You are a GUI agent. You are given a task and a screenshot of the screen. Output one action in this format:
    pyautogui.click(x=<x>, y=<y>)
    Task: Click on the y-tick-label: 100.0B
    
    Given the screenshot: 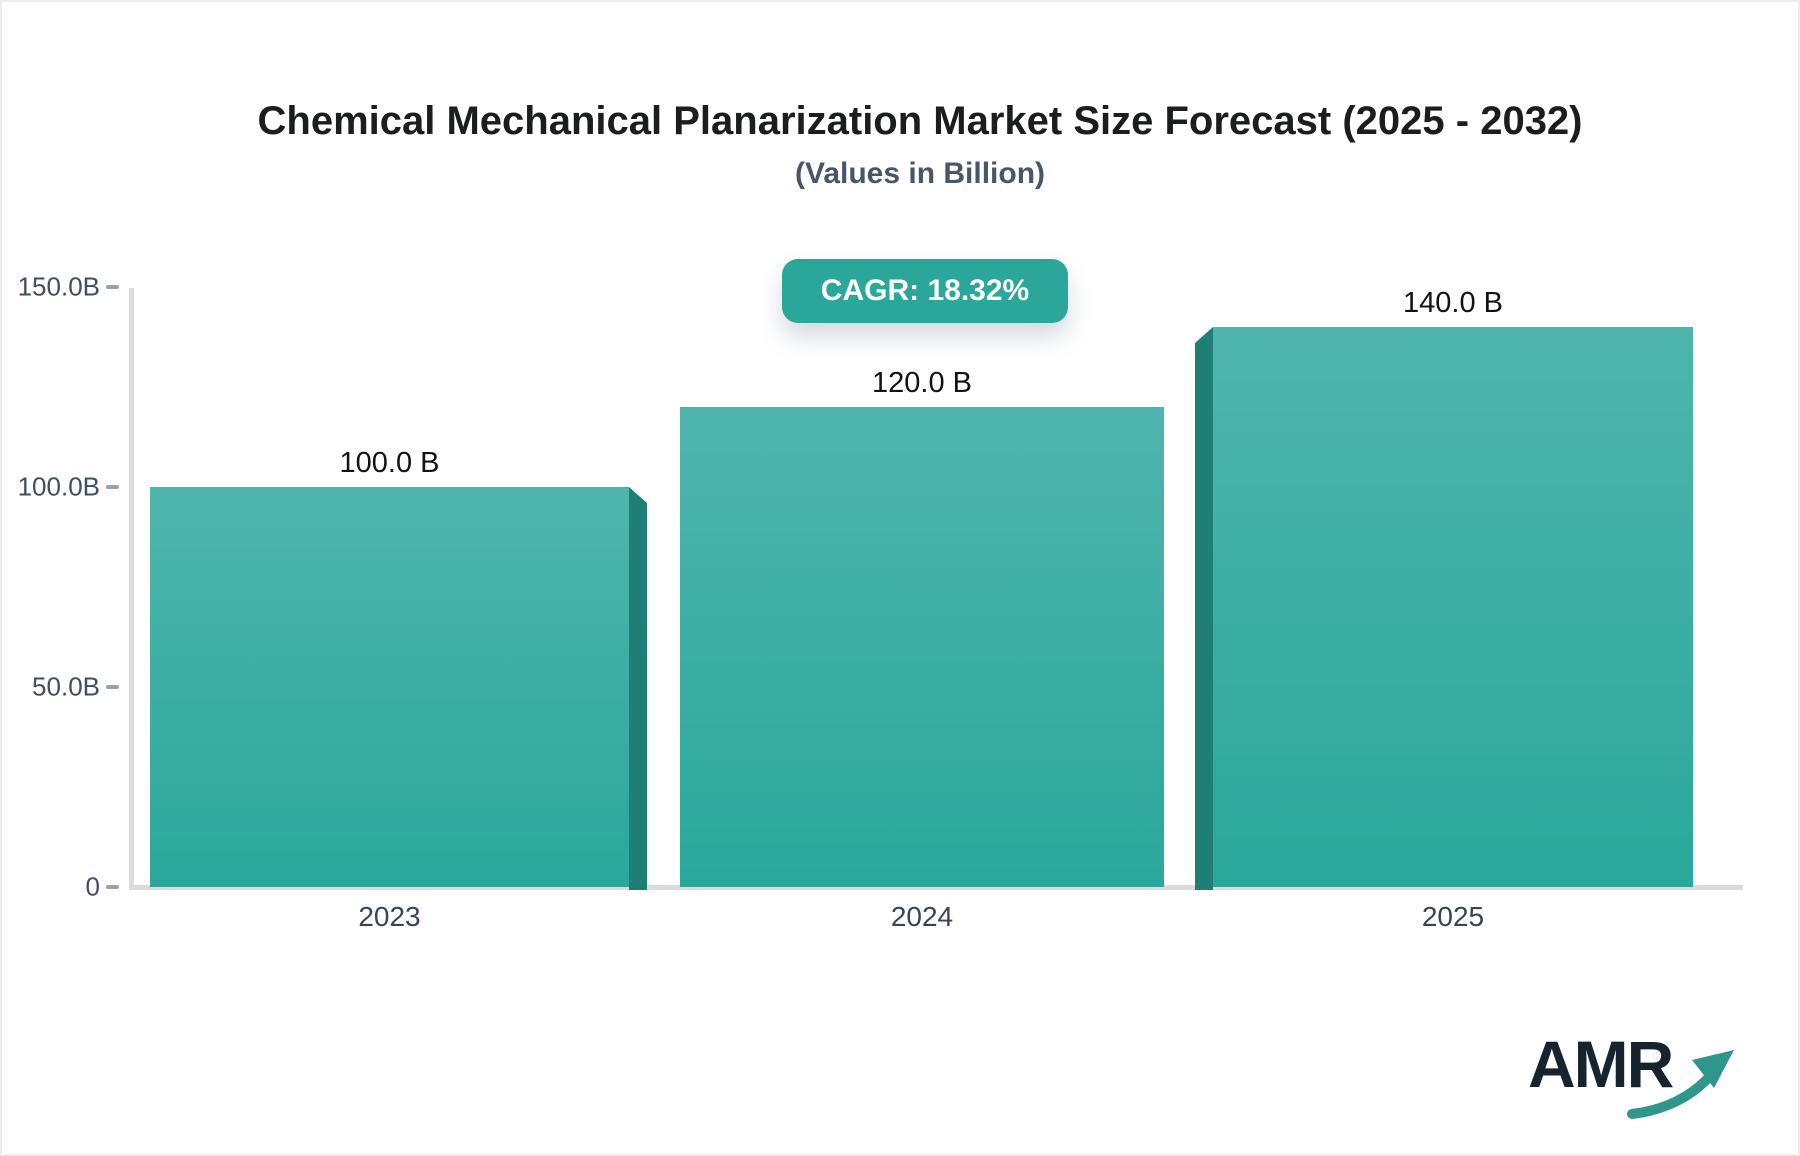 What is the action you would take?
    pyautogui.click(x=58, y=486)
    